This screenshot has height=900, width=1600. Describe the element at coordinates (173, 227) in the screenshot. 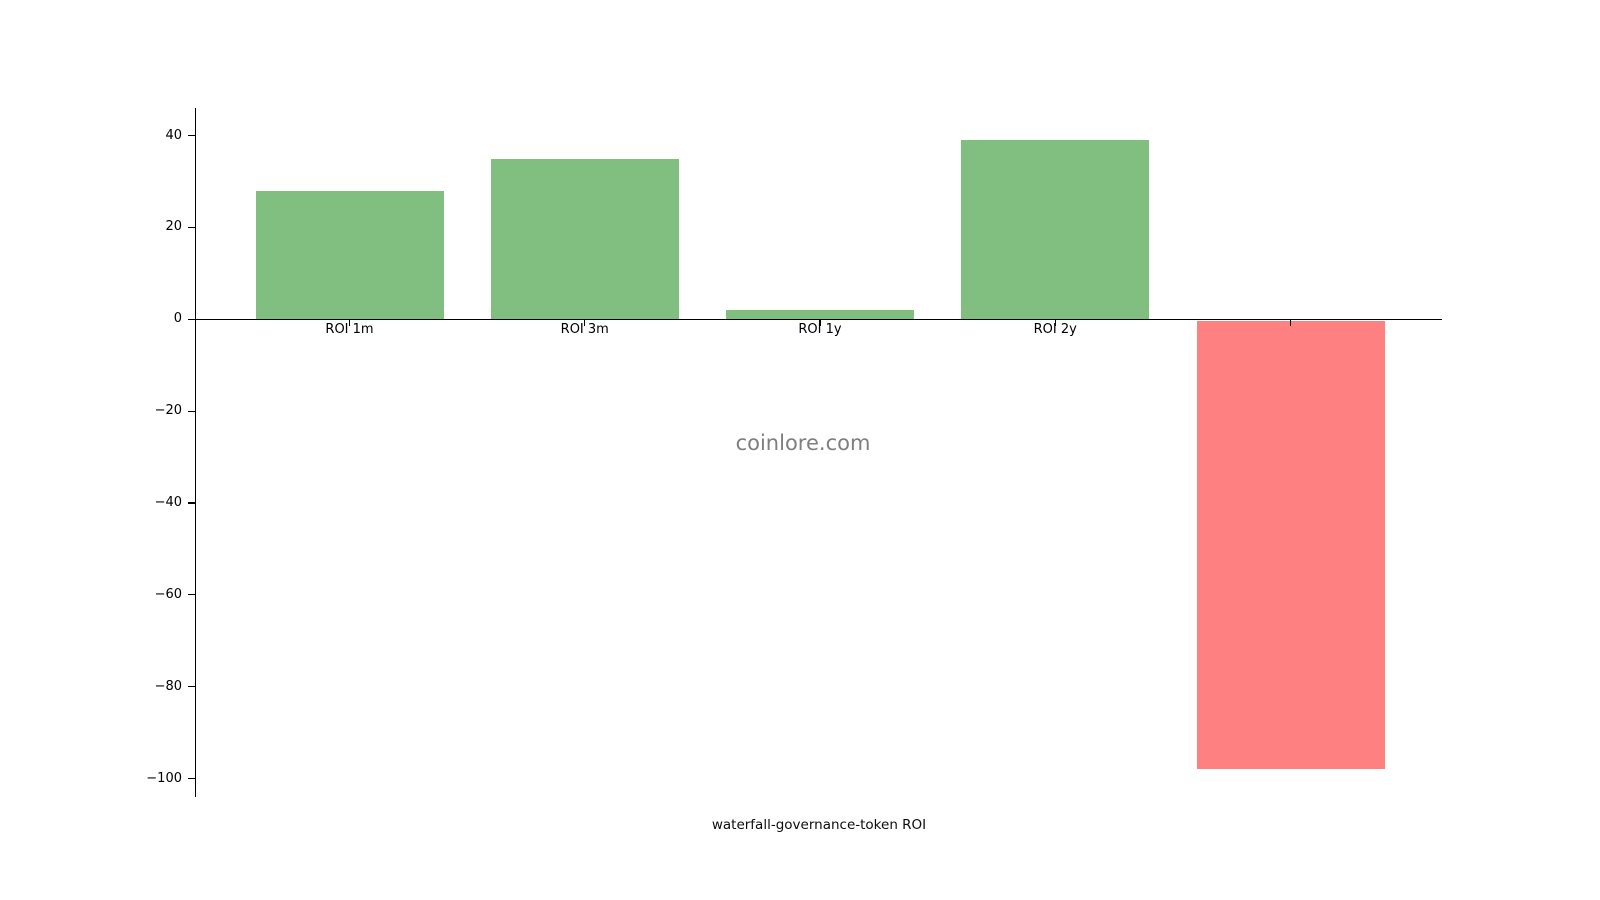

I see `y-tick-label: 20` at that location.